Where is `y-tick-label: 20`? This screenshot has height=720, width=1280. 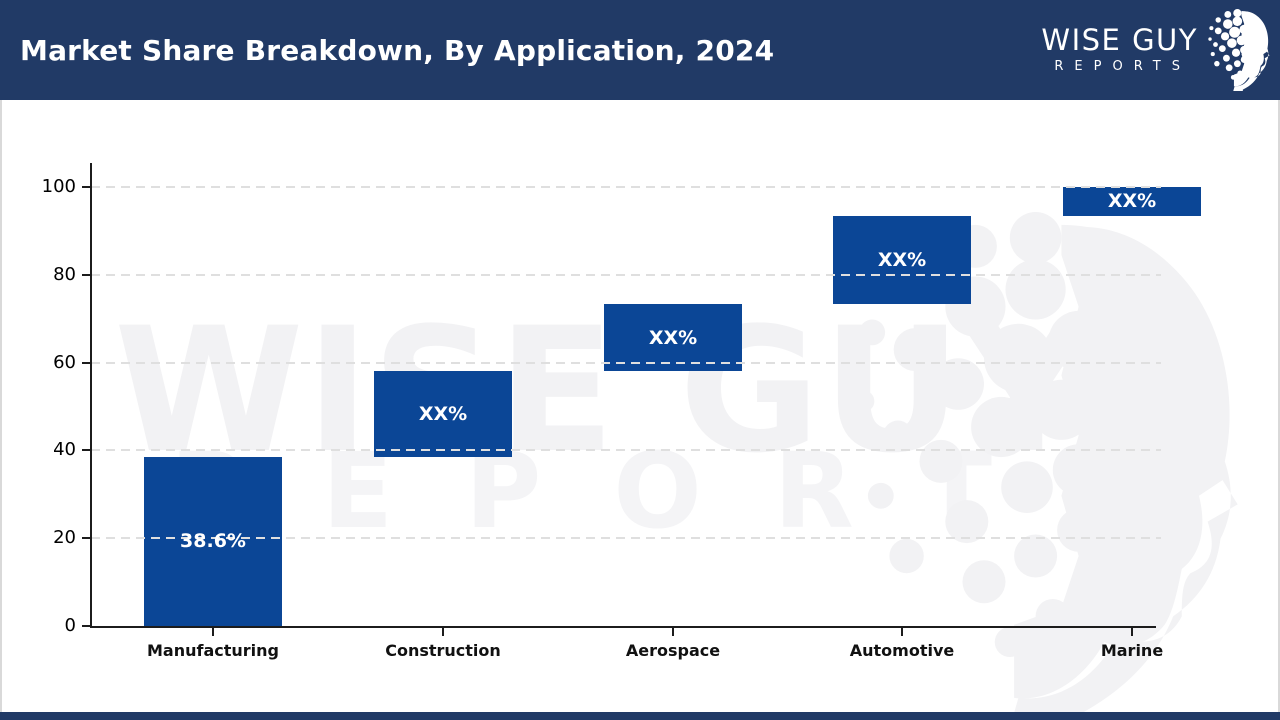 y-tick-label: 20 is located at coordinates (64, 538).